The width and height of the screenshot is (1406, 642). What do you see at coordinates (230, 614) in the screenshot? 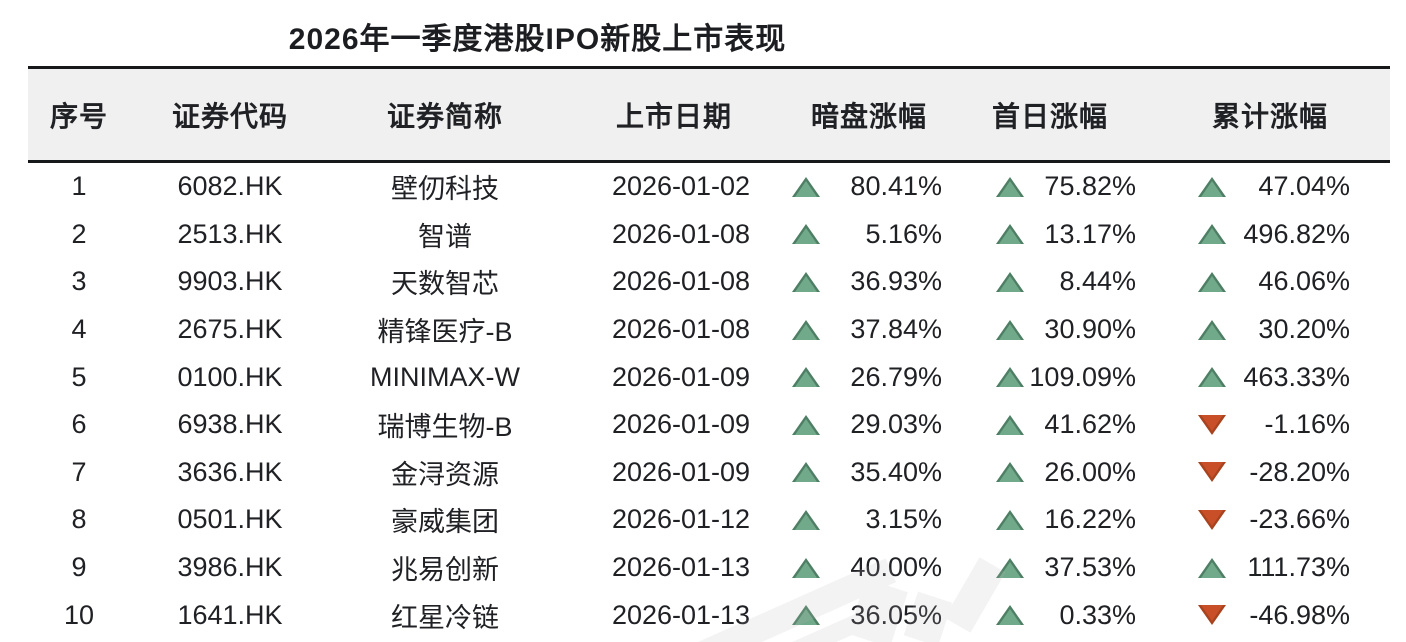
I see `cell-code: 1641.HK` at bounding box center [230, 614].